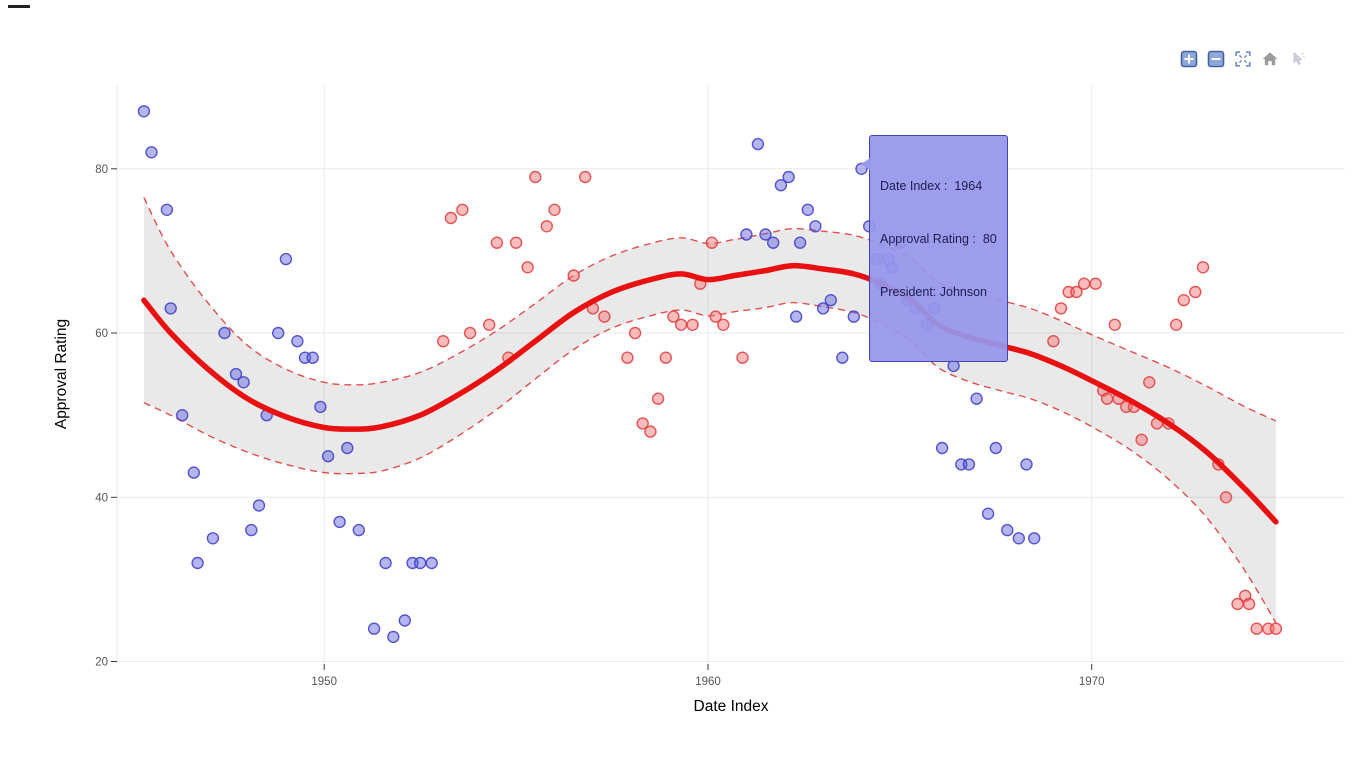  I want to click on hover-tool-icon, so click(1297, 59).